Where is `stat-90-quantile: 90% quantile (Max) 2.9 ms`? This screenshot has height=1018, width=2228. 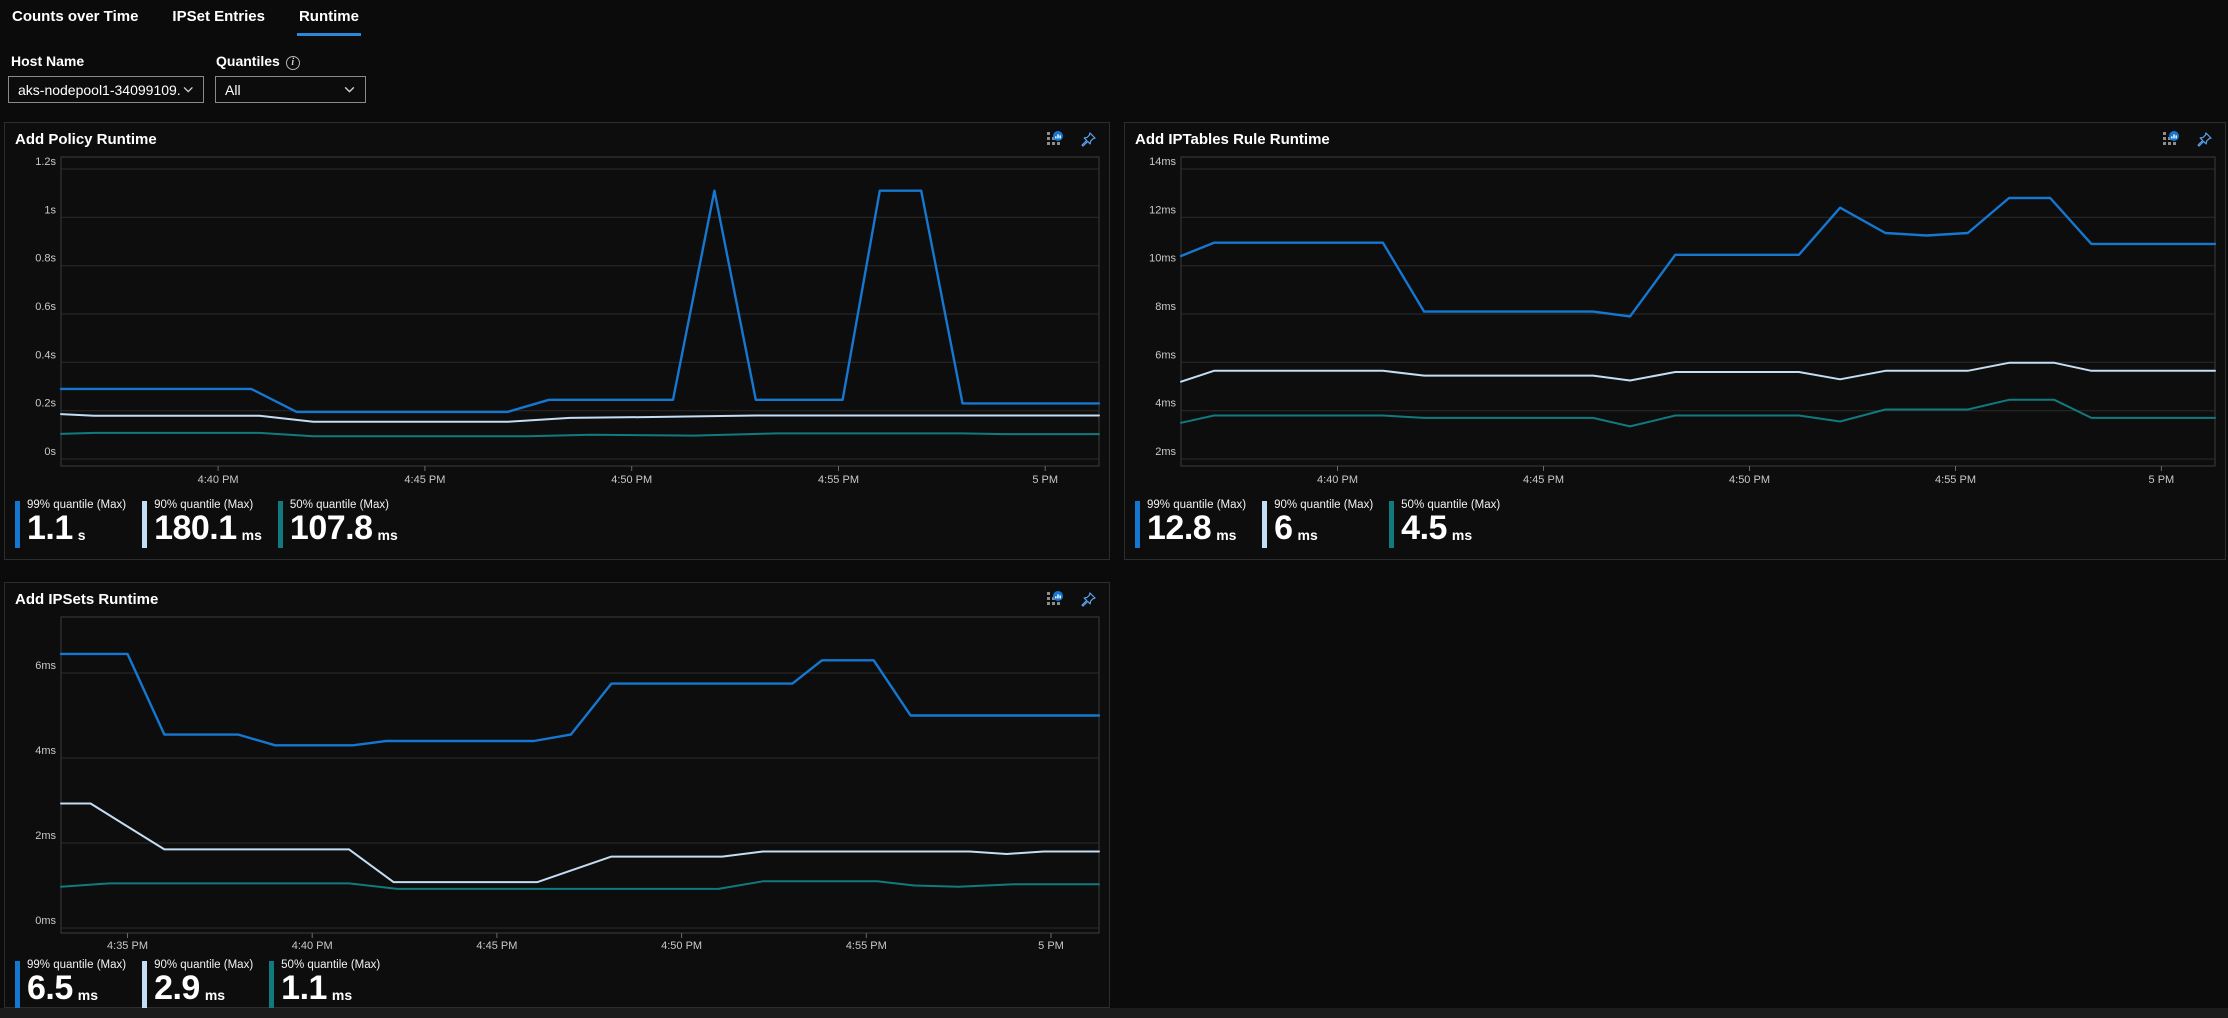 stat-90-quantile: 90% quantile (Max) 2.9 ms is located at coordinates (197, 983).